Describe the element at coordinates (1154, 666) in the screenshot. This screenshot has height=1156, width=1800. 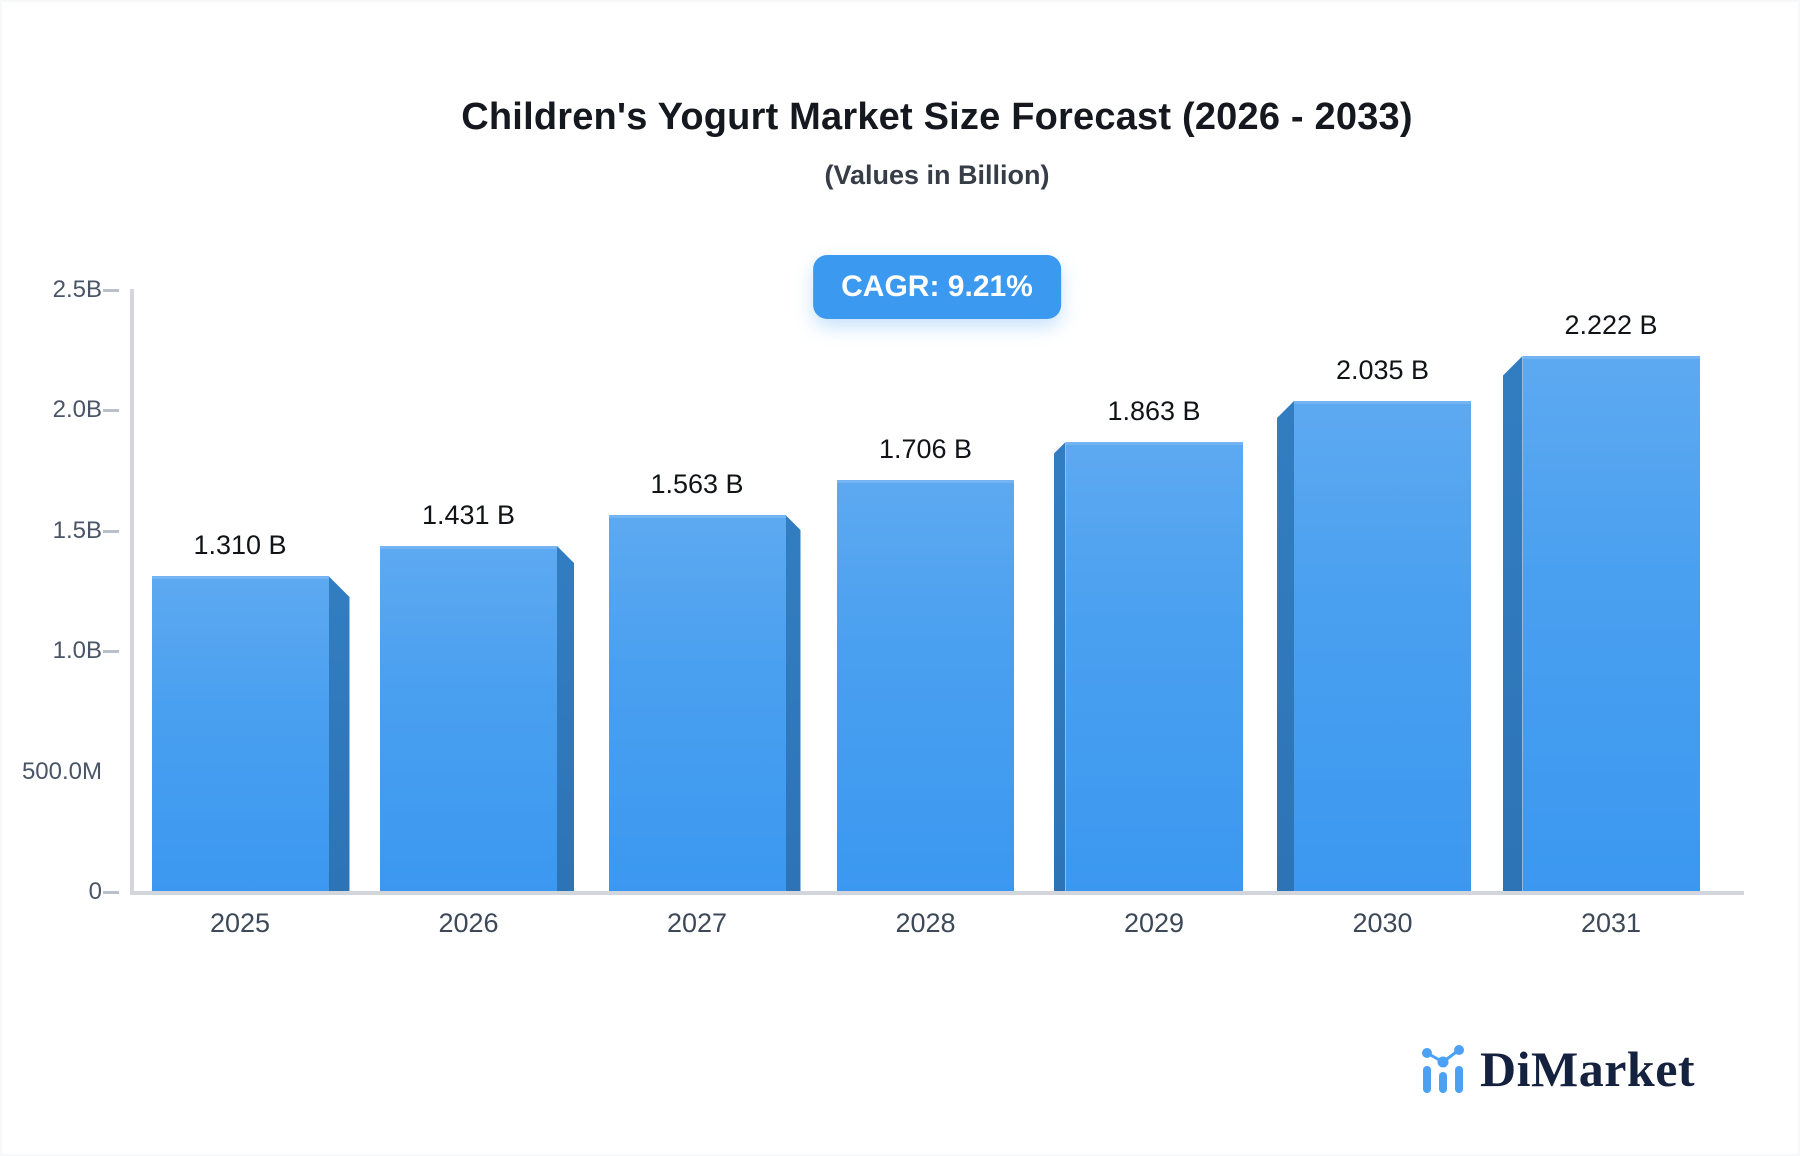
I see `bar-2029` at that location.